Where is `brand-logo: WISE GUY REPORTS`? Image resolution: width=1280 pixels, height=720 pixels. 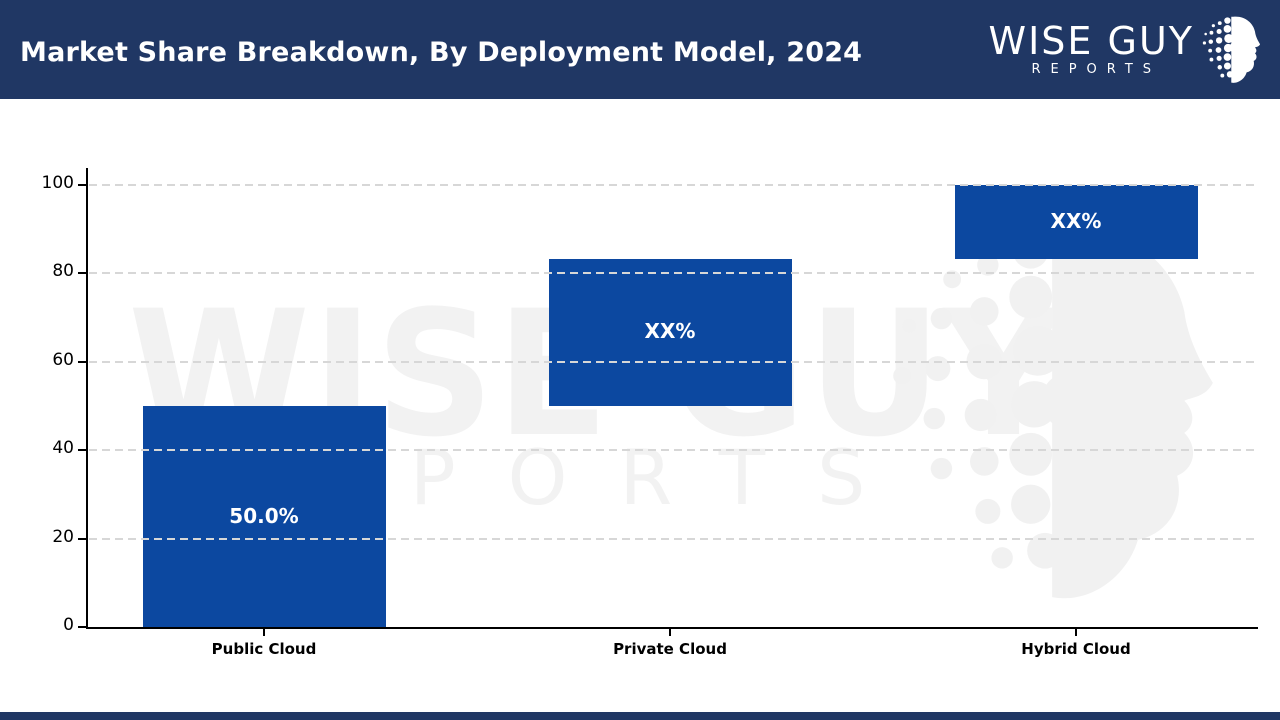
brand-logo: WISE GUY REPORTS is located at coordinates (1127, 50).